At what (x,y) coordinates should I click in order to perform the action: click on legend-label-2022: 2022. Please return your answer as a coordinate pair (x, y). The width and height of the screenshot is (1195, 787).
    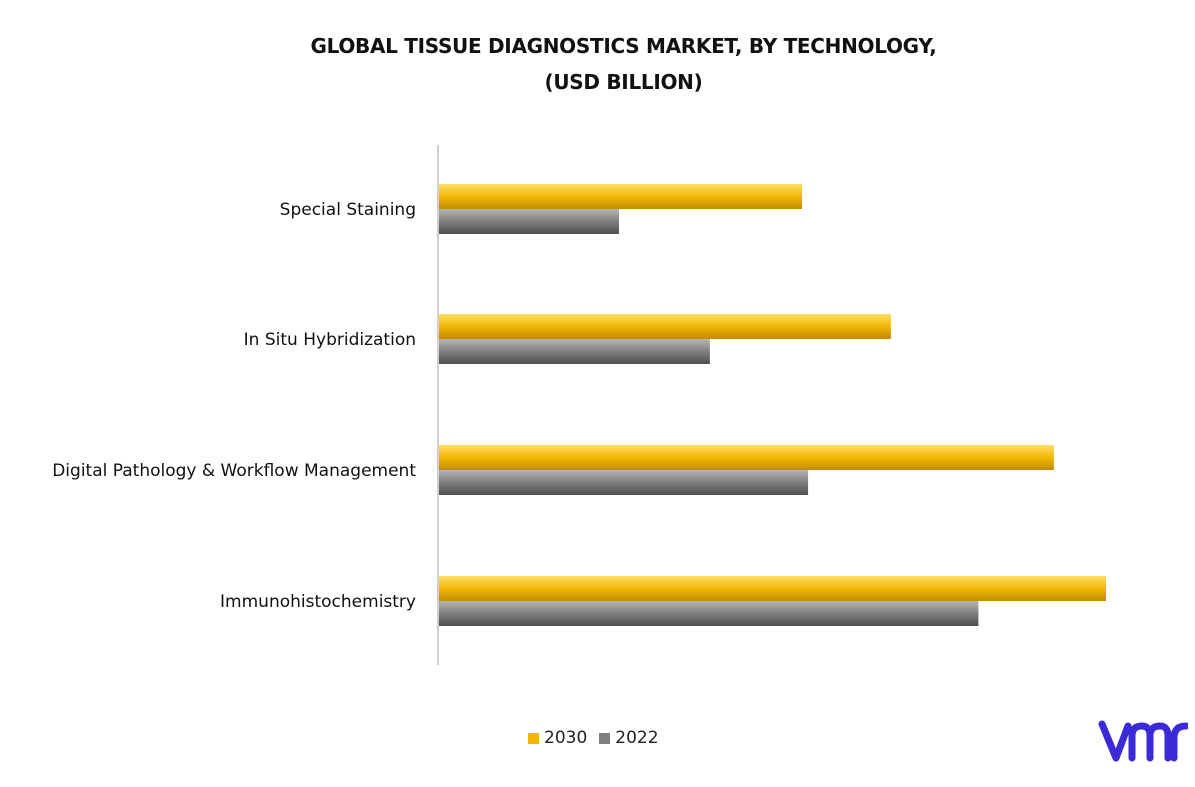
    Looking at the image, I should click on (637, 738).